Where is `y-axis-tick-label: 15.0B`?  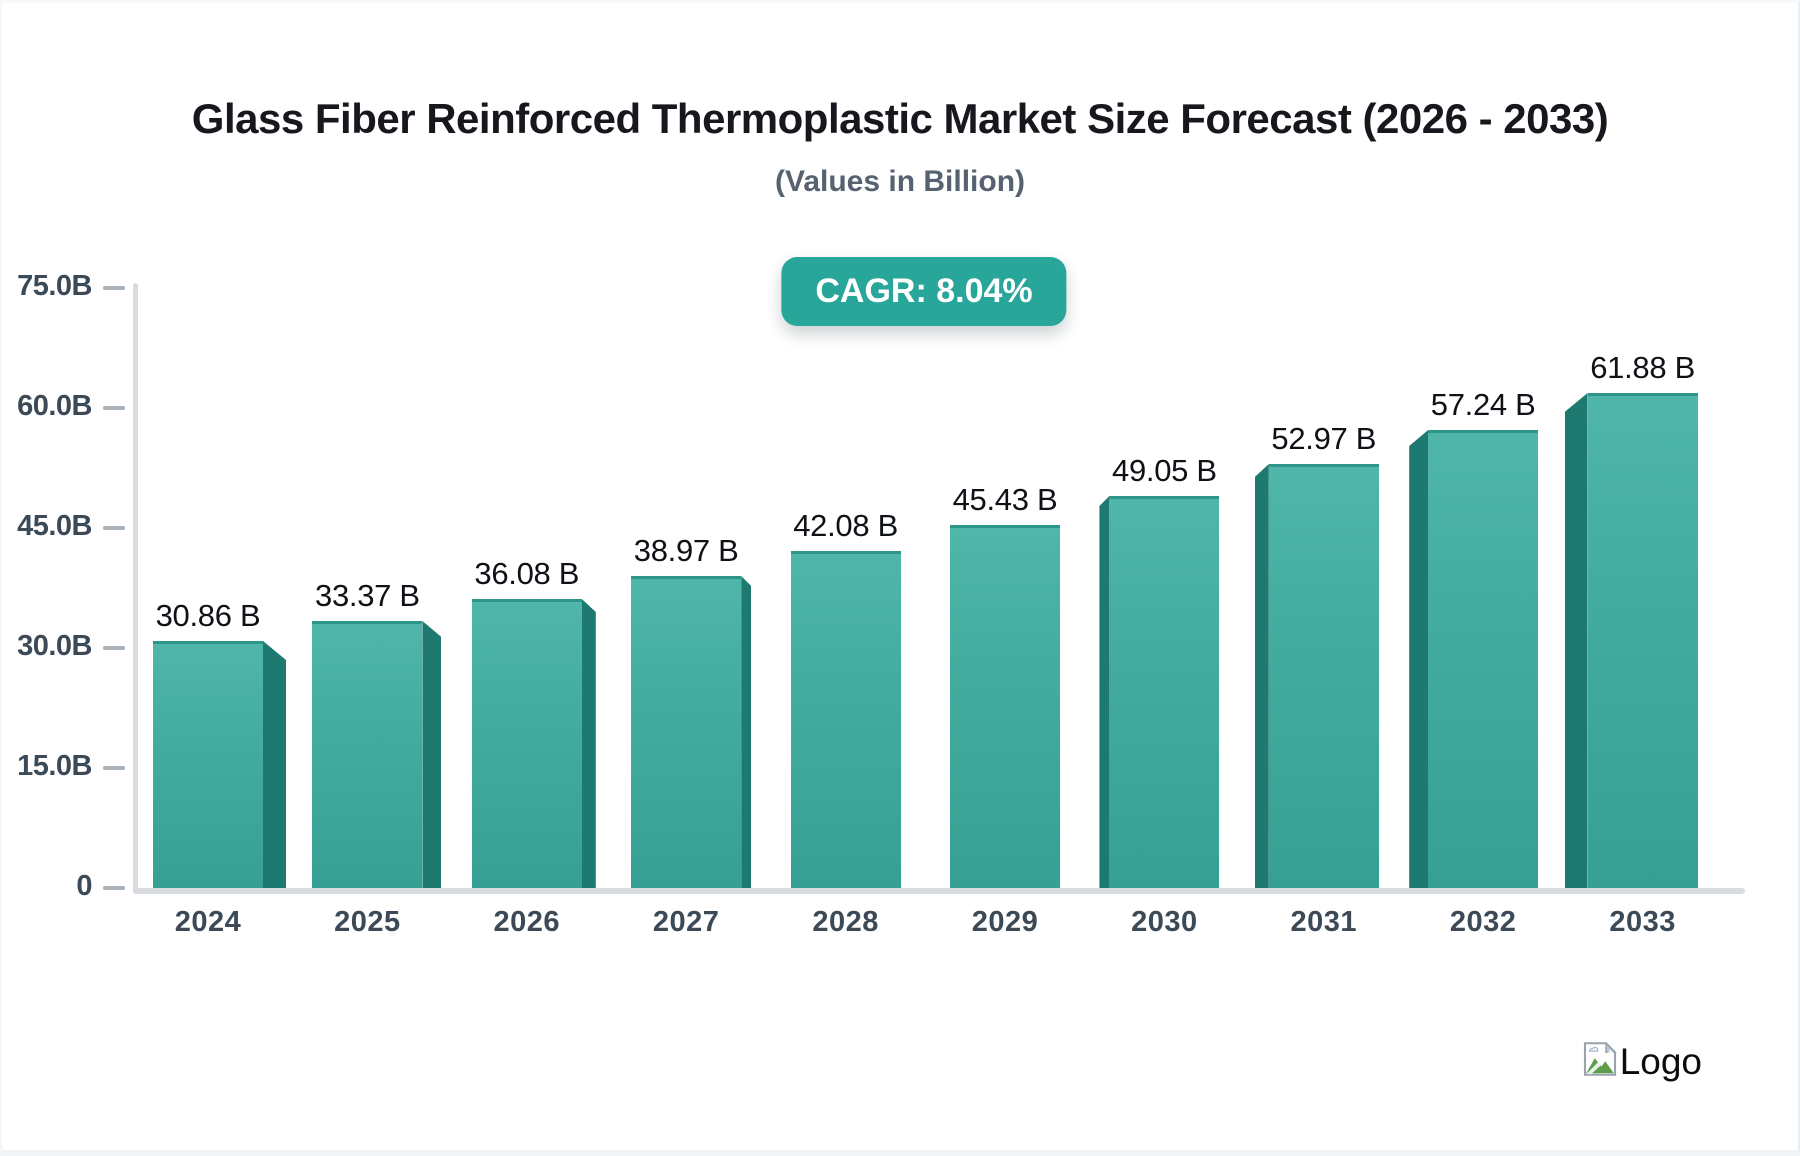
y-axis-tick-label: 15.0B is located at coordinates (54, 766).